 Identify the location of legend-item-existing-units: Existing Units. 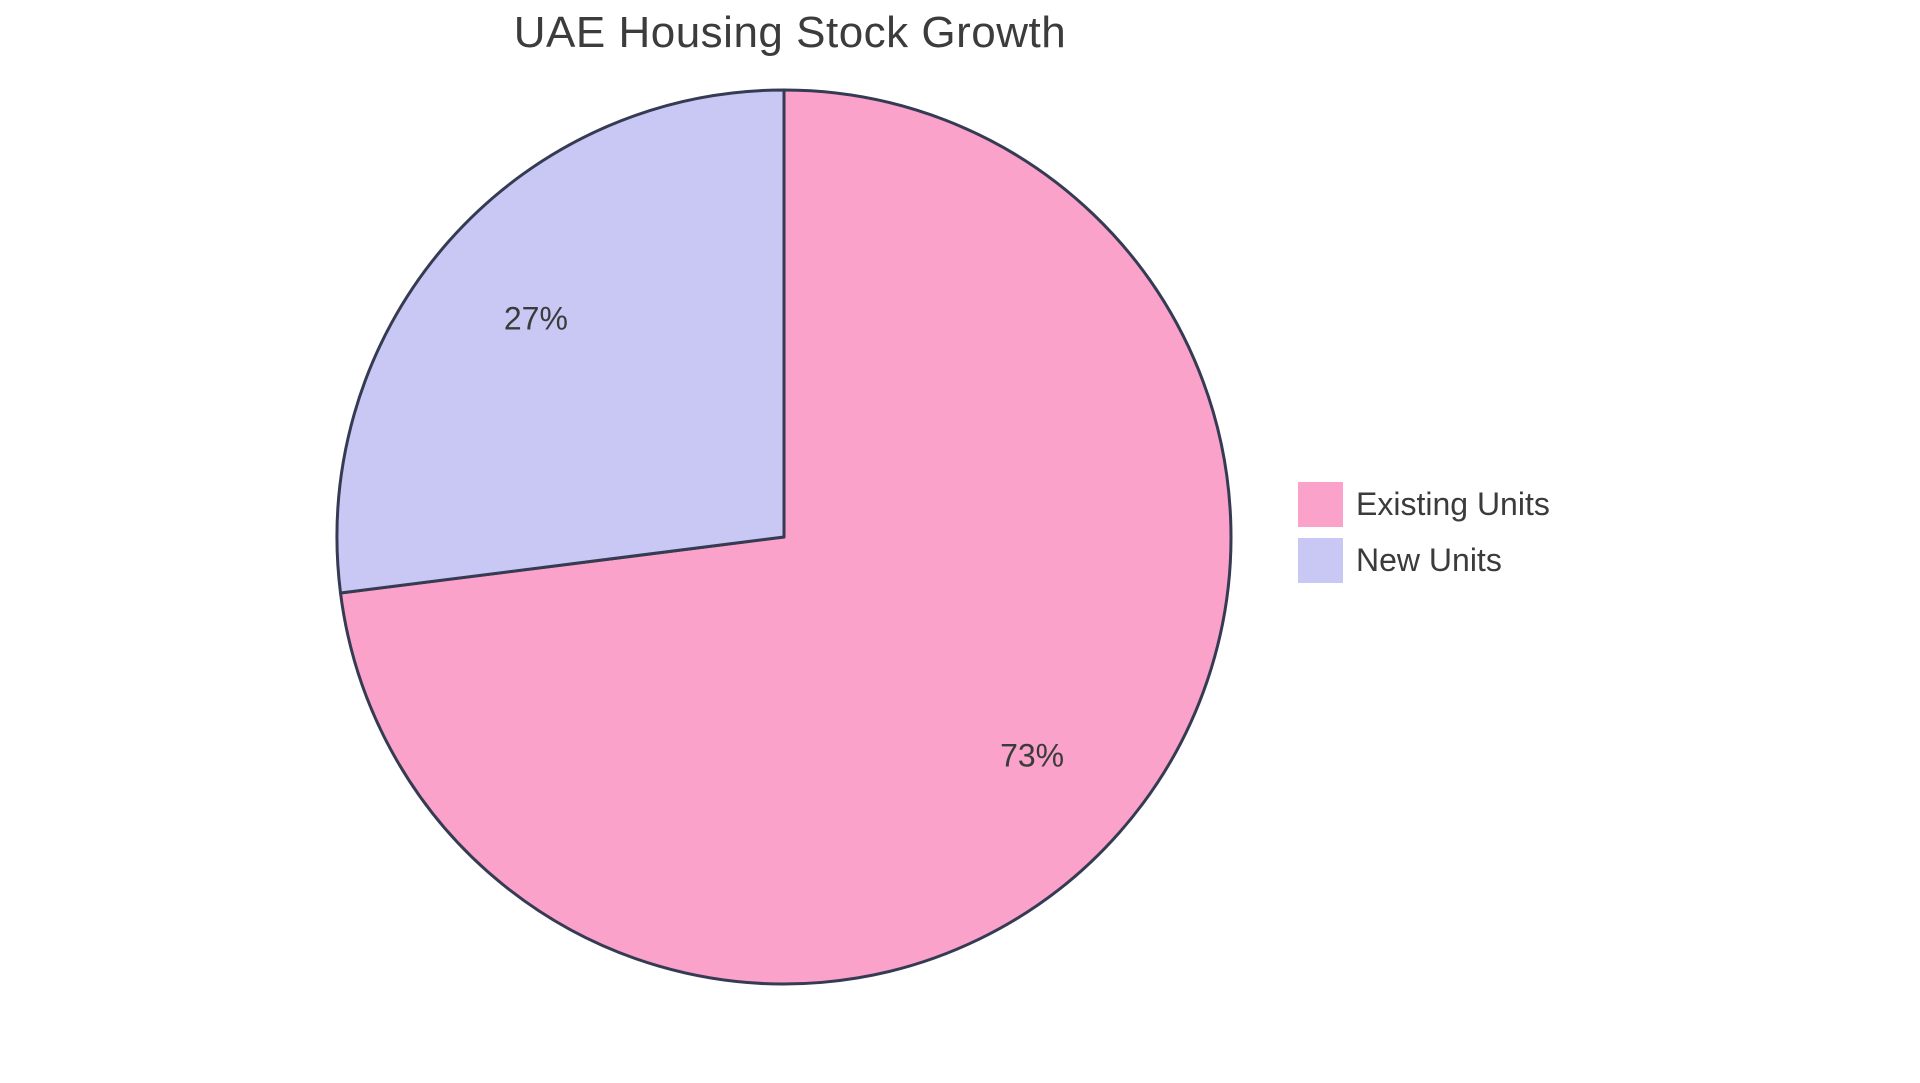
(1424, 504).